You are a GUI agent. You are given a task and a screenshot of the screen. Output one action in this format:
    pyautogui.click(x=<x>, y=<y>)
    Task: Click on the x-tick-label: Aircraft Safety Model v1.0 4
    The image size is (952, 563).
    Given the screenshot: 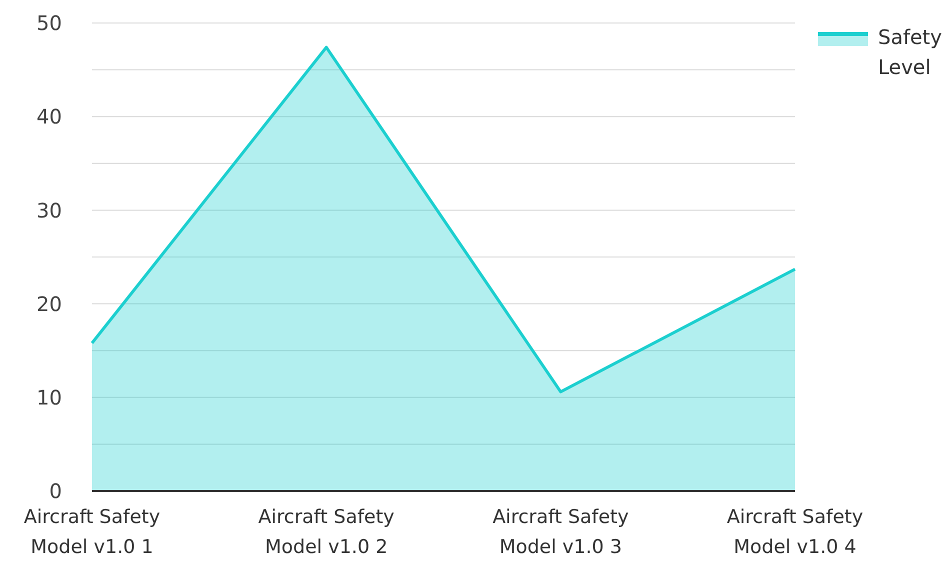 What is the action you would take?
    pyautogui.click(x=795, y=532)
    